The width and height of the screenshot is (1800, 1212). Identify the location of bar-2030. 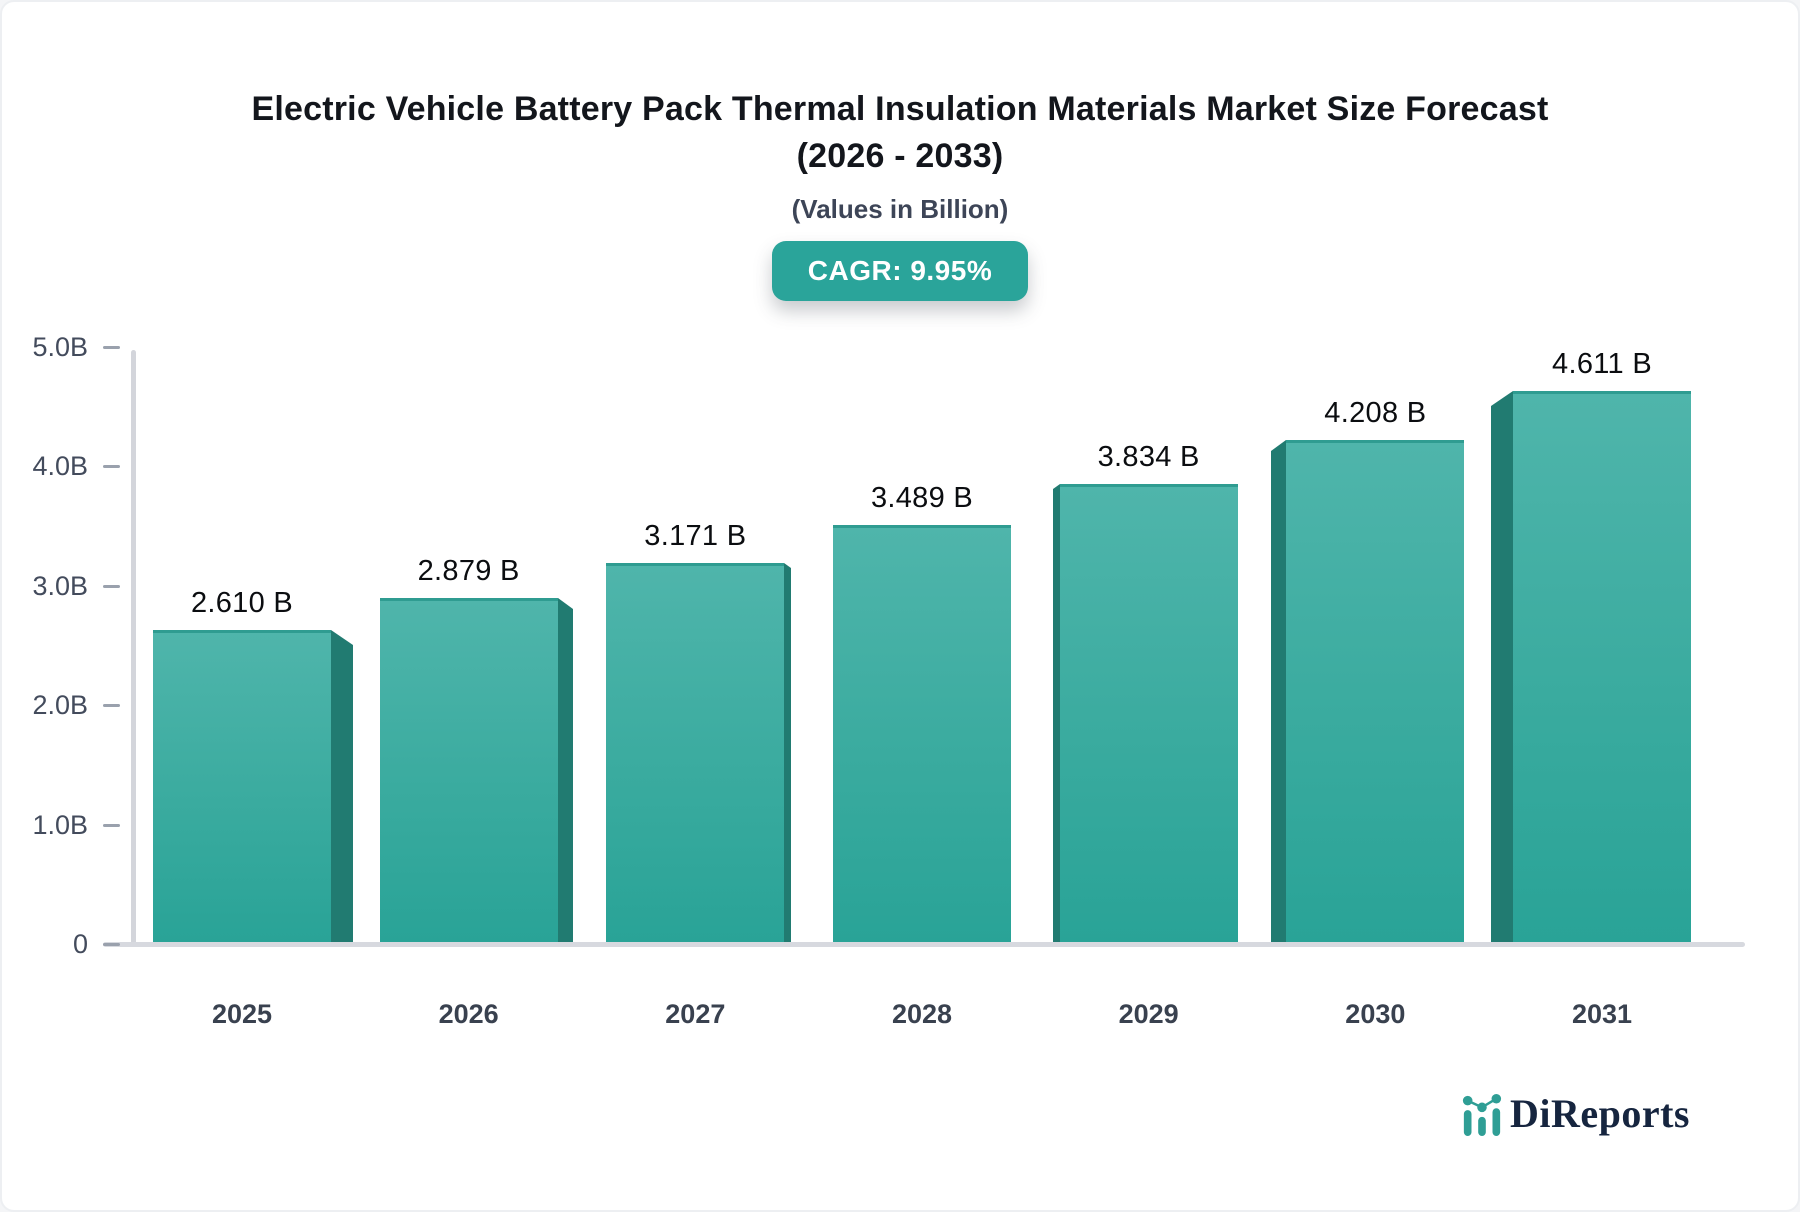
(1375, 691).